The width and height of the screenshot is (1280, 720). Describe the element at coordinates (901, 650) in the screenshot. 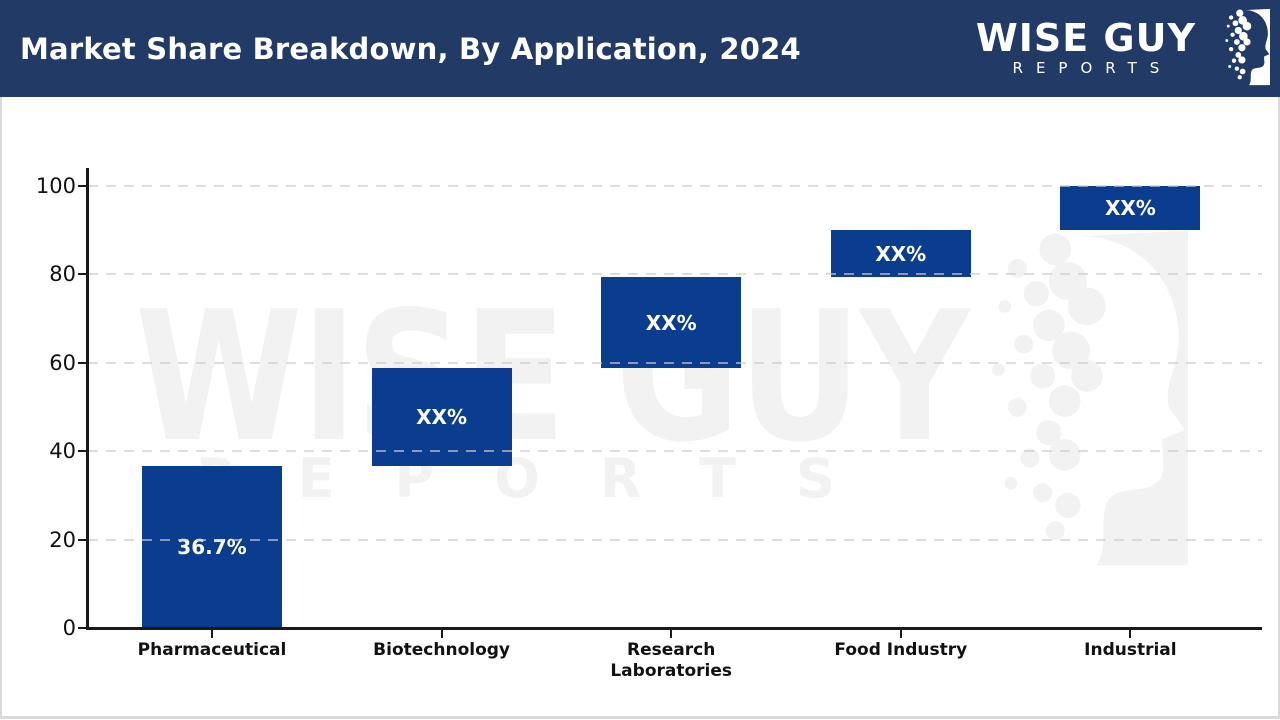

I see `category-label-4: Food Industry` at that location.